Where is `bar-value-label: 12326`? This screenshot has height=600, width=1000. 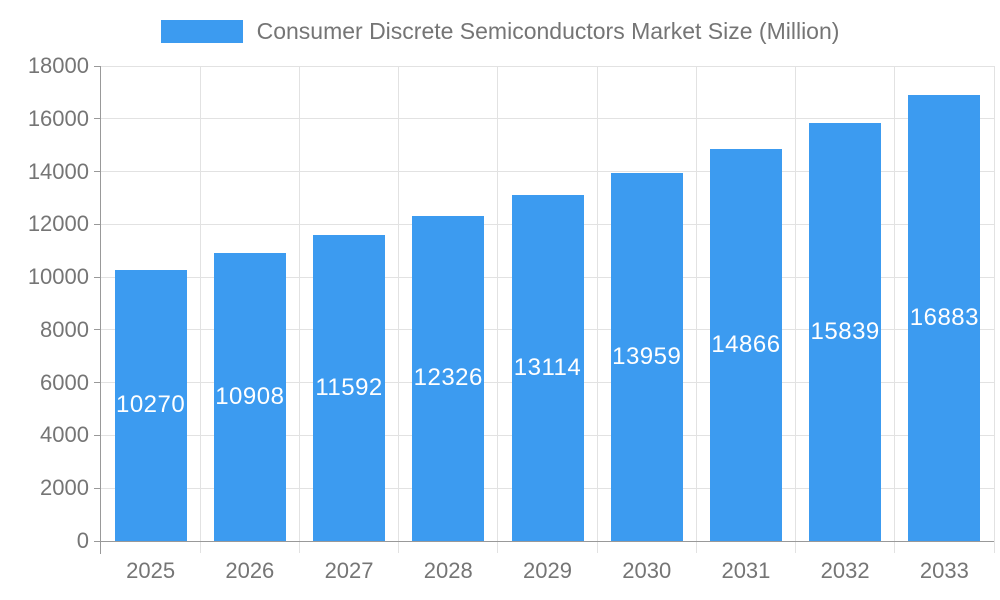
bar-value-label: 12326 is located at coordinates (448, 378).